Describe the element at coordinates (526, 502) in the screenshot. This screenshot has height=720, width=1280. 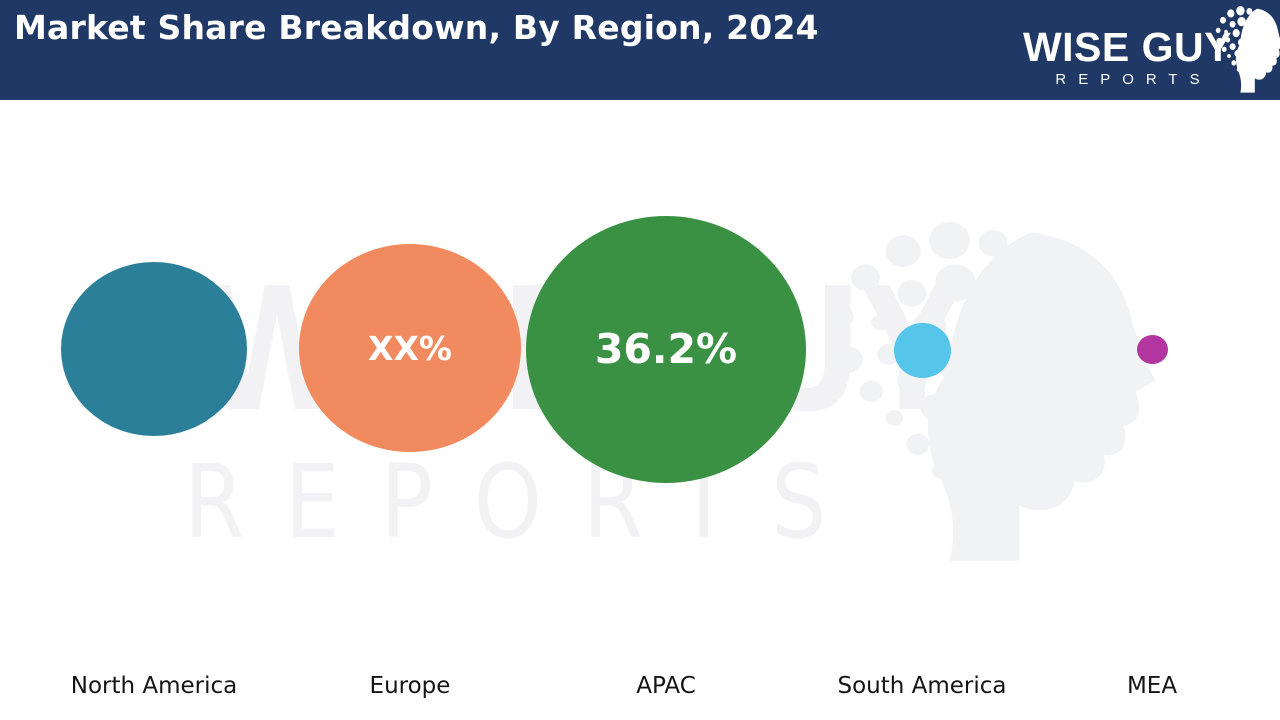
I see `watermark-subtitle: REPORTS` at that location.